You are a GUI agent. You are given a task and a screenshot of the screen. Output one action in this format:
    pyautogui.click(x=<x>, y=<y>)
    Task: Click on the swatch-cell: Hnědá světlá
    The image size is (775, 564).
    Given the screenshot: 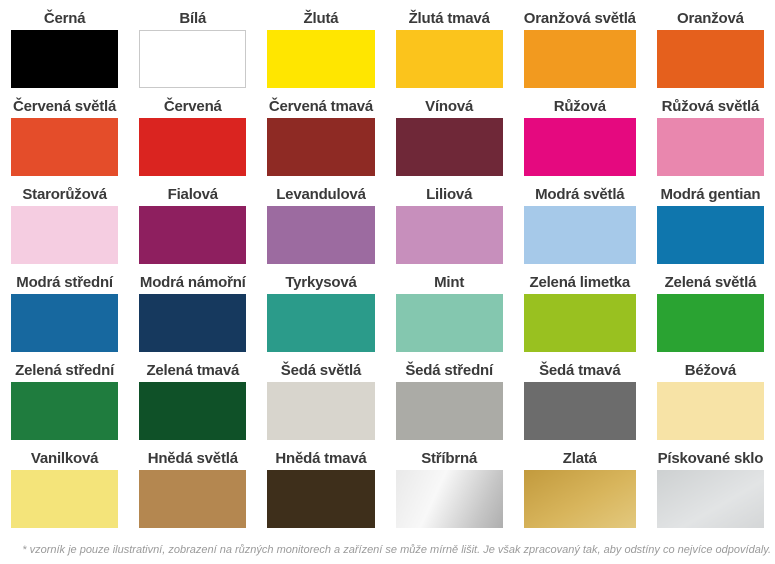 What is the action you would take?
    pyautogui.click(x=193, y=485)
    